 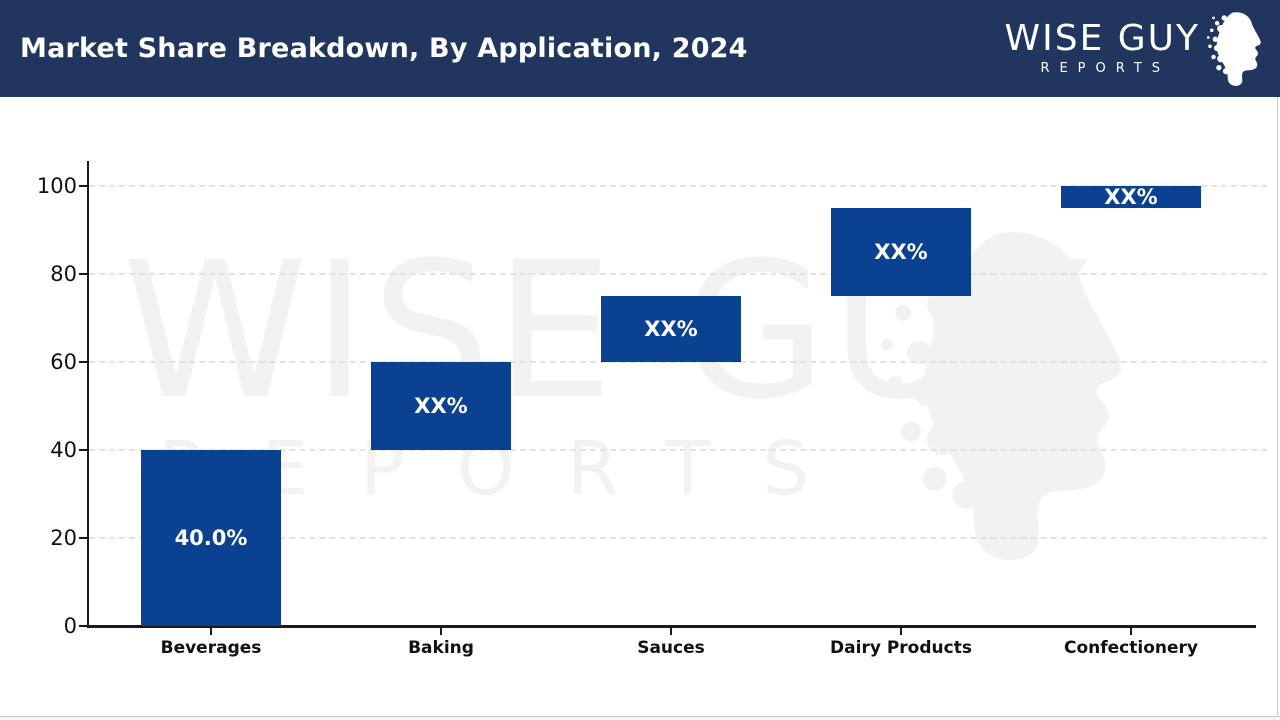 I want to click on x-tick-label-4: Confectionery, so click(x=1131, y=648).